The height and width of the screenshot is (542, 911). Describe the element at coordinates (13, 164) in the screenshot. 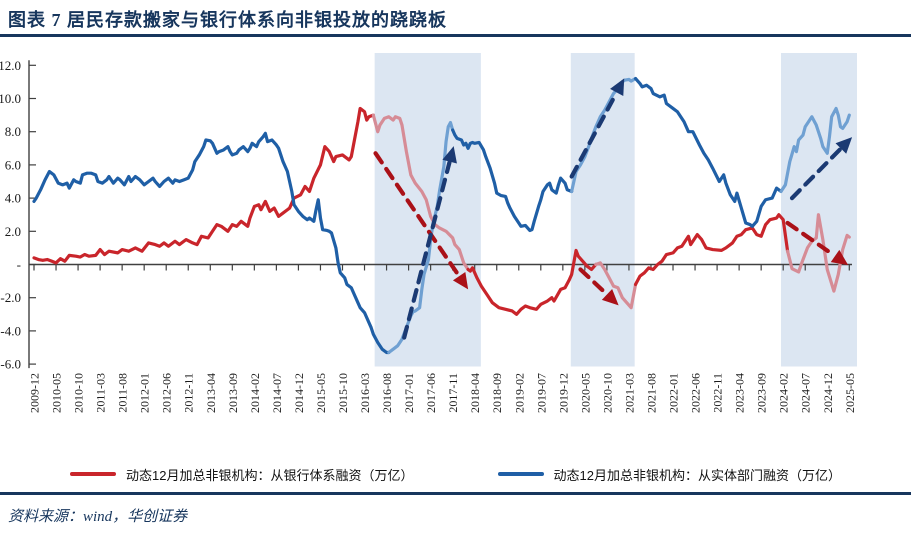

I see `y-tick-label: 6.0` at that location.